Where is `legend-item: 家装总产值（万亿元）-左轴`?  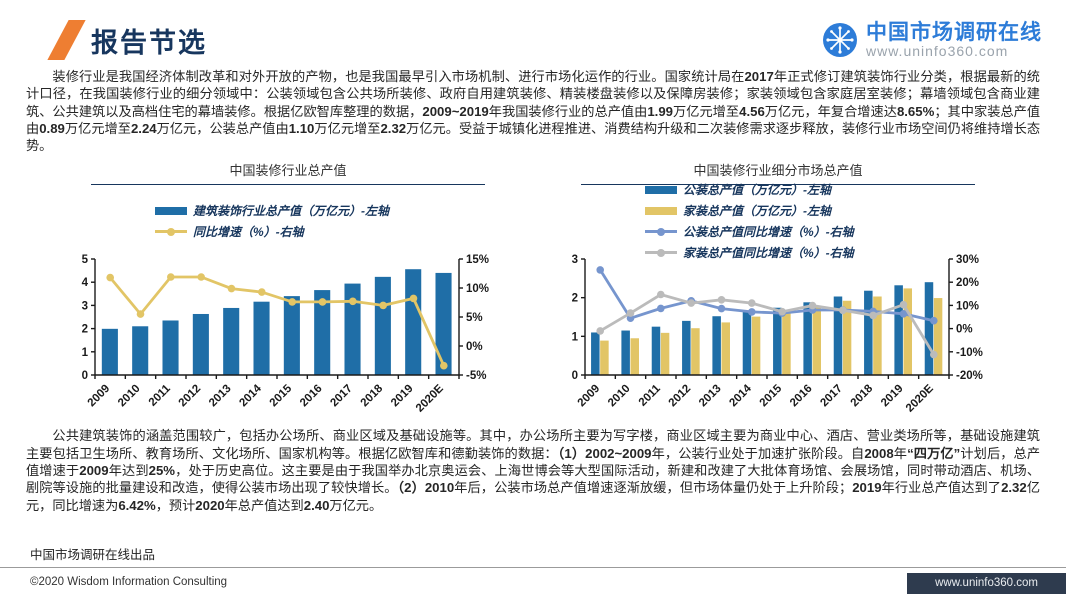
legend-item: 家装总产值（万亿元）-左轴 is located at coordinates (821, 210).